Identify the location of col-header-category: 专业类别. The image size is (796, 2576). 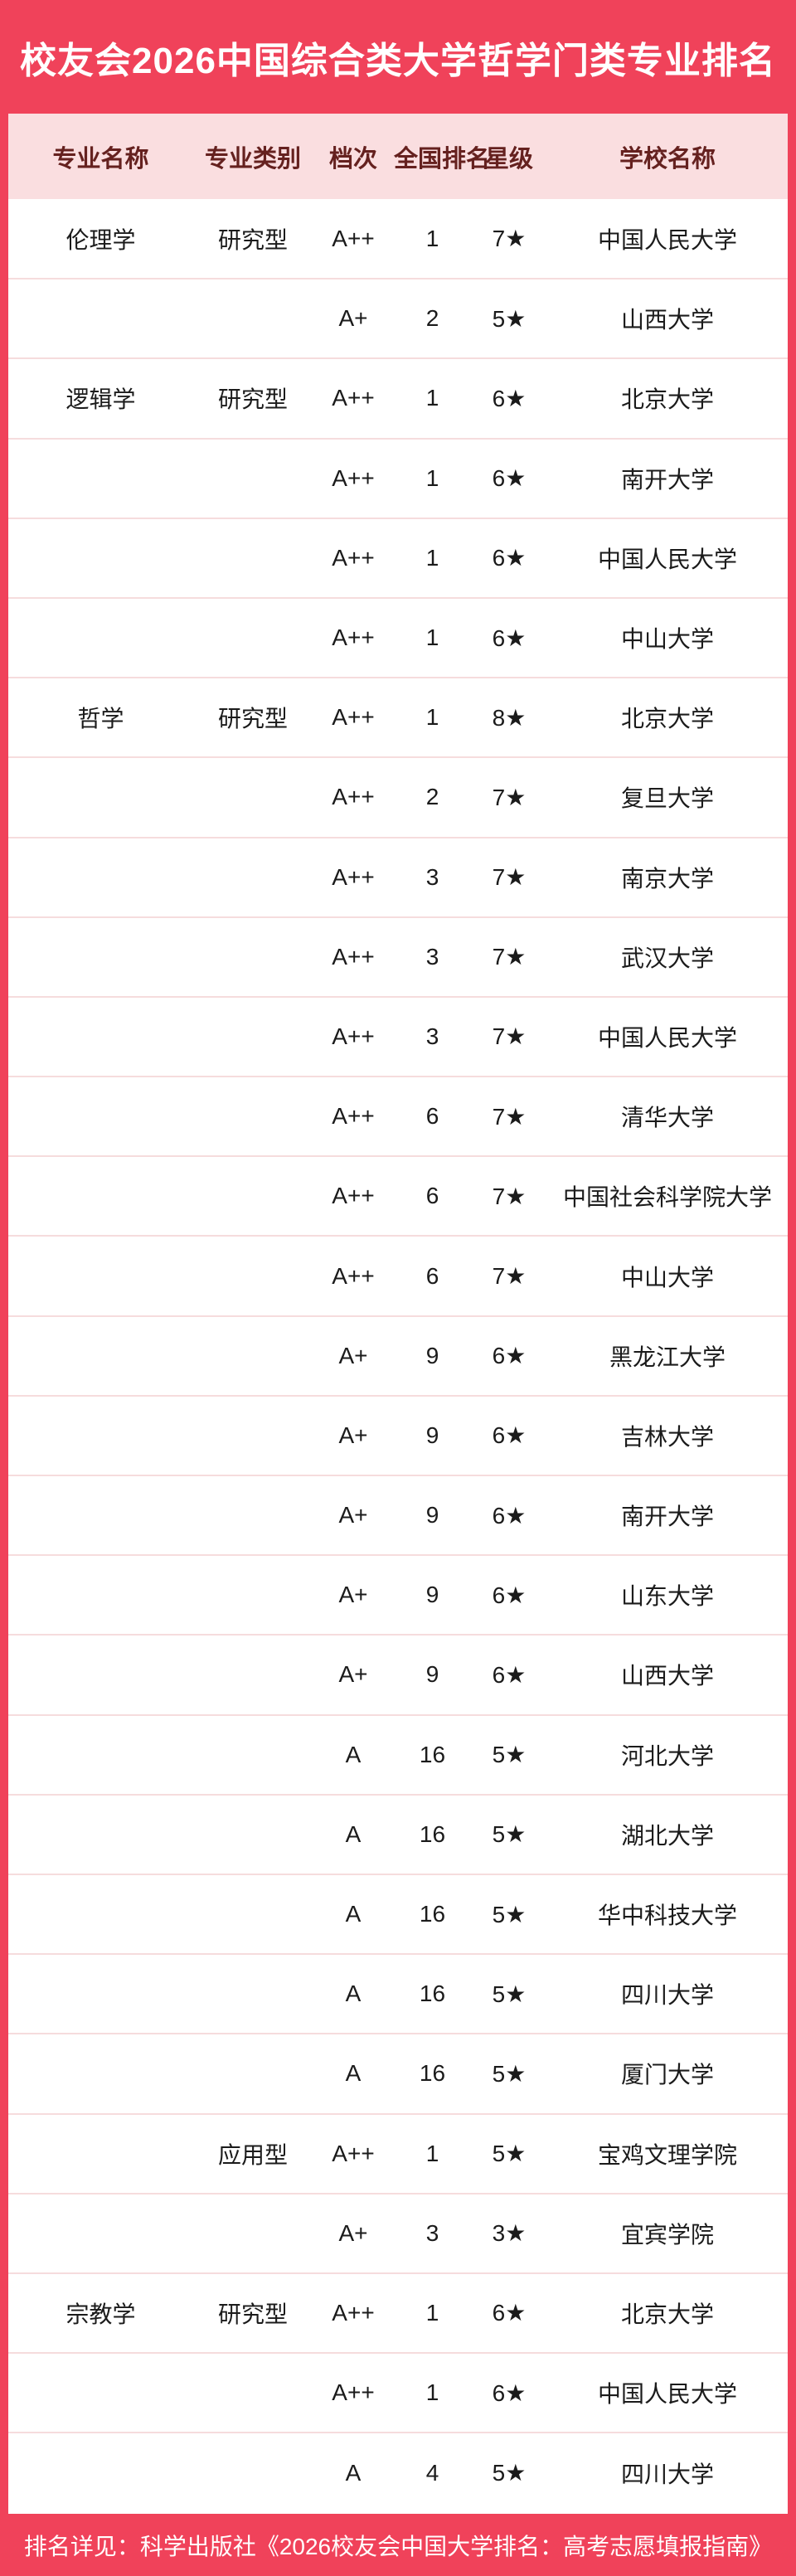
(252, 159).